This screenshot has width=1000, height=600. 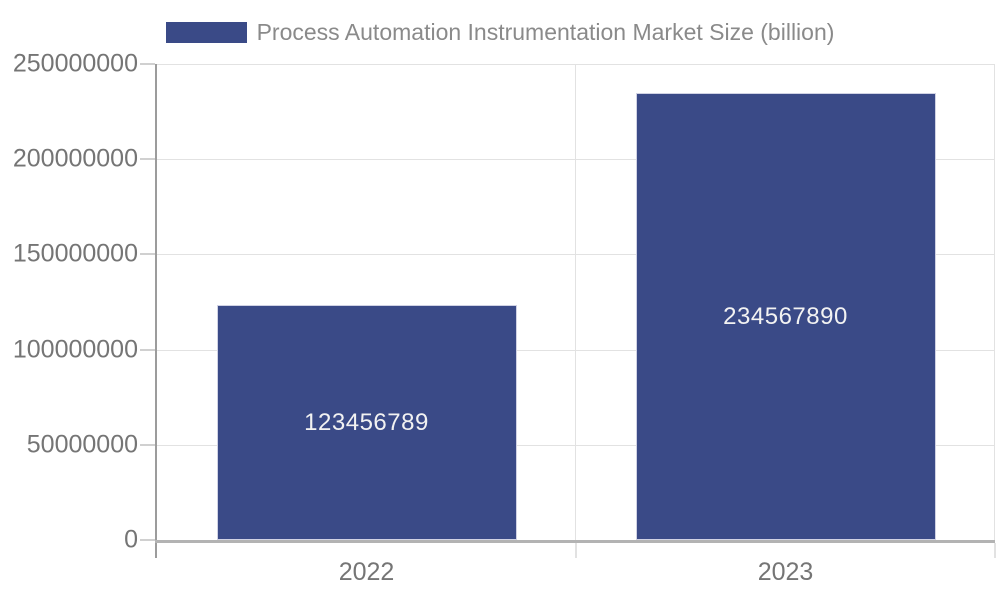 I want to click on y-axis-tick-label: 250000000, so click(x=75, y=63).